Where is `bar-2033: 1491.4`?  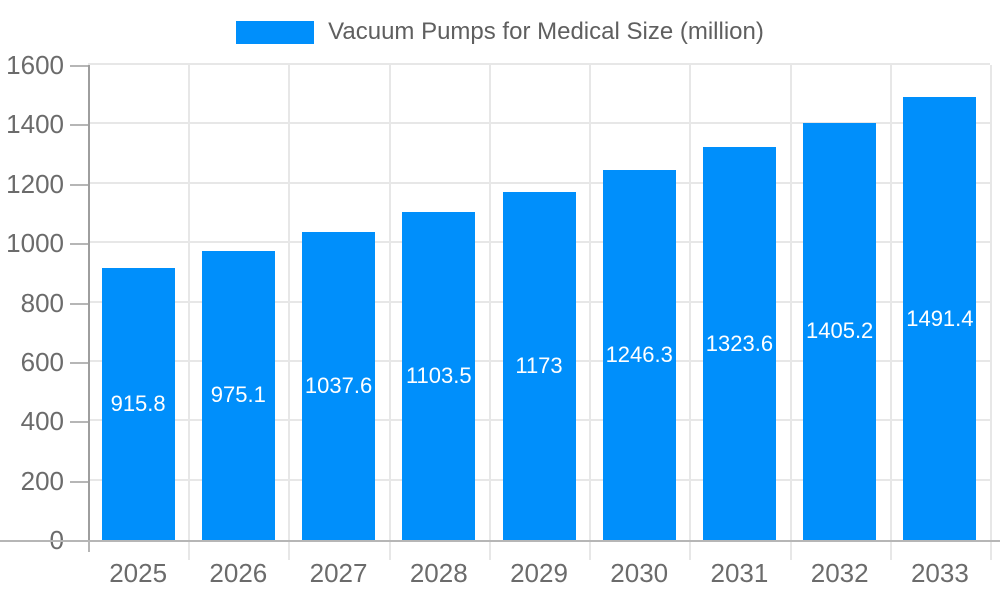 bar-2033: 1491.4 is located at coordinates (940, 318).